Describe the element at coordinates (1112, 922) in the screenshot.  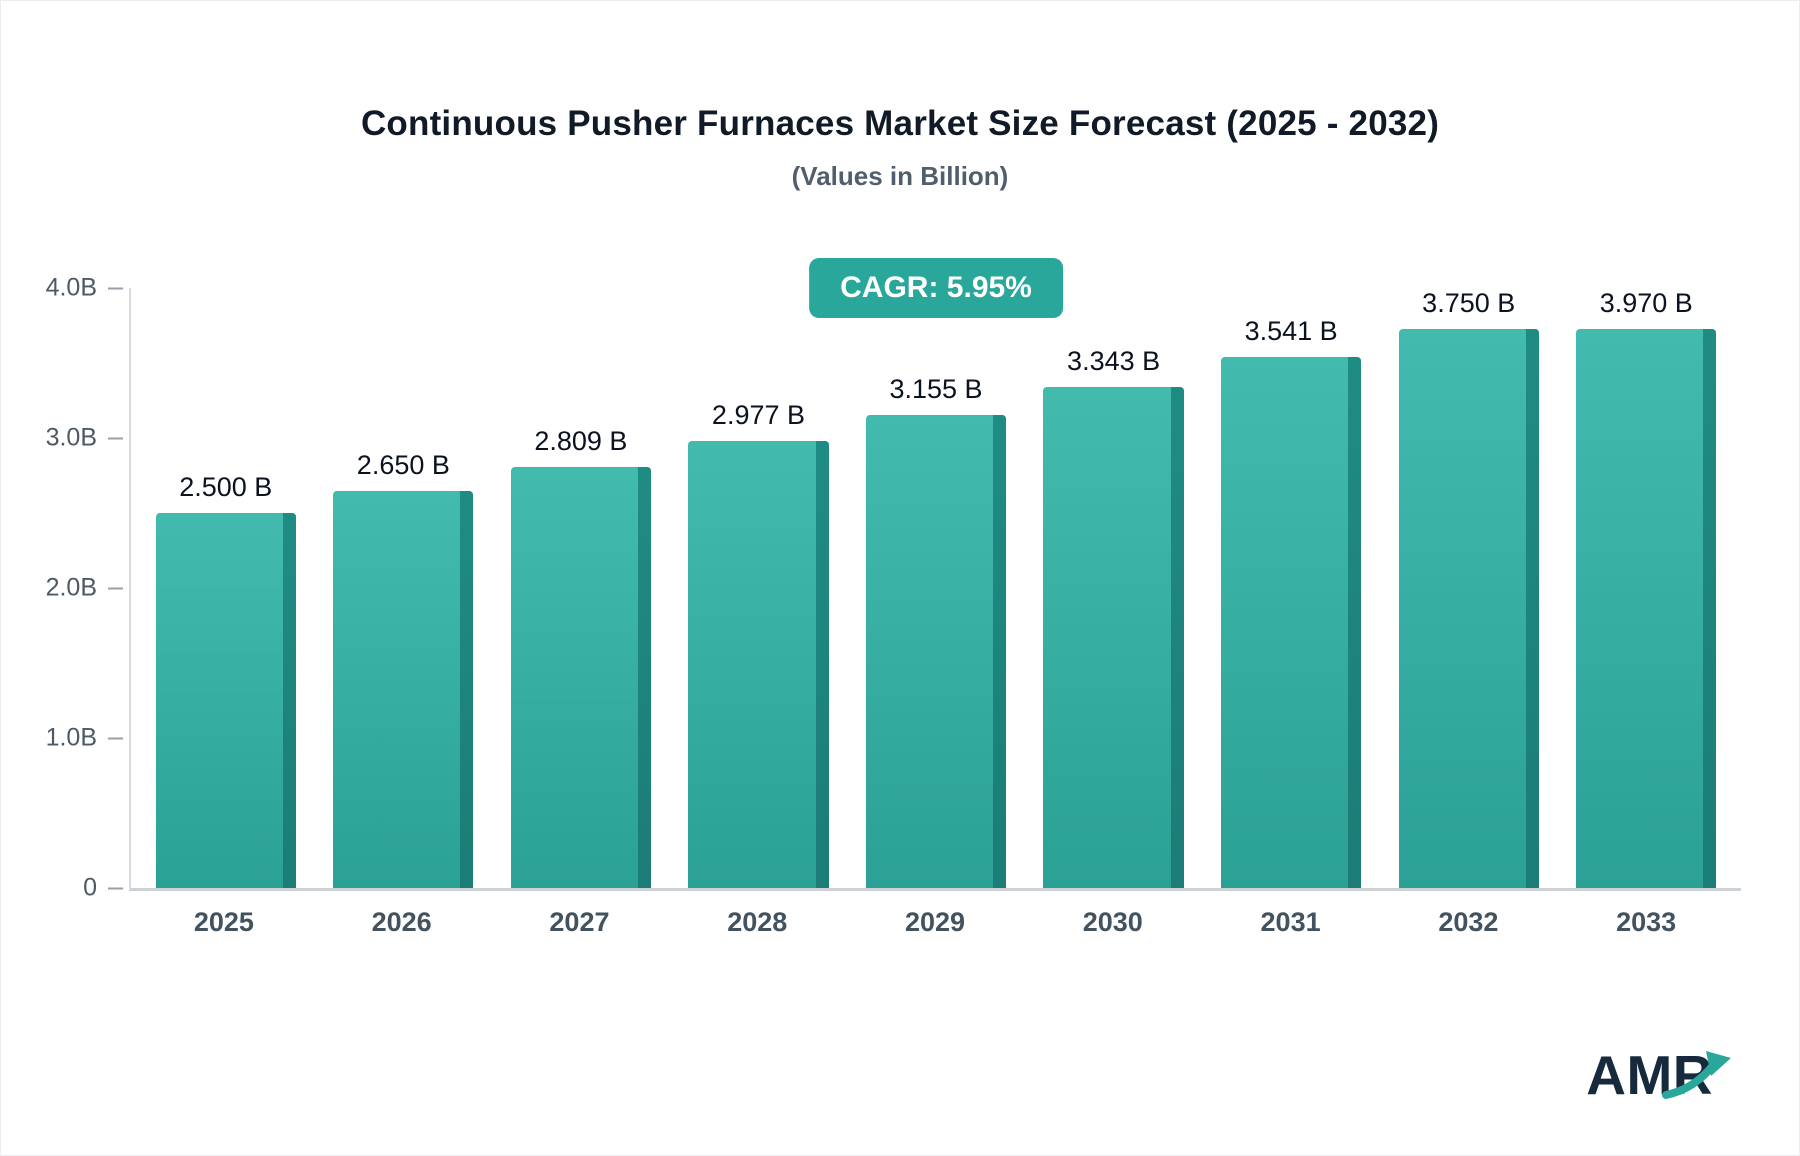
I see `x-axis-label: 2030` at that location.